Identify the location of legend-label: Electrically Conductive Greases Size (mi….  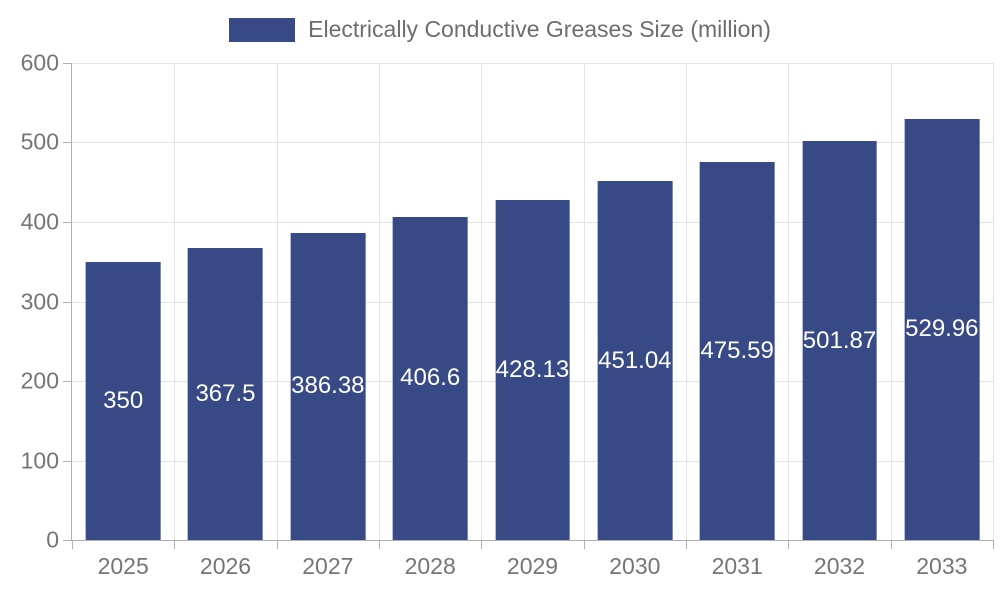
(539, 29).